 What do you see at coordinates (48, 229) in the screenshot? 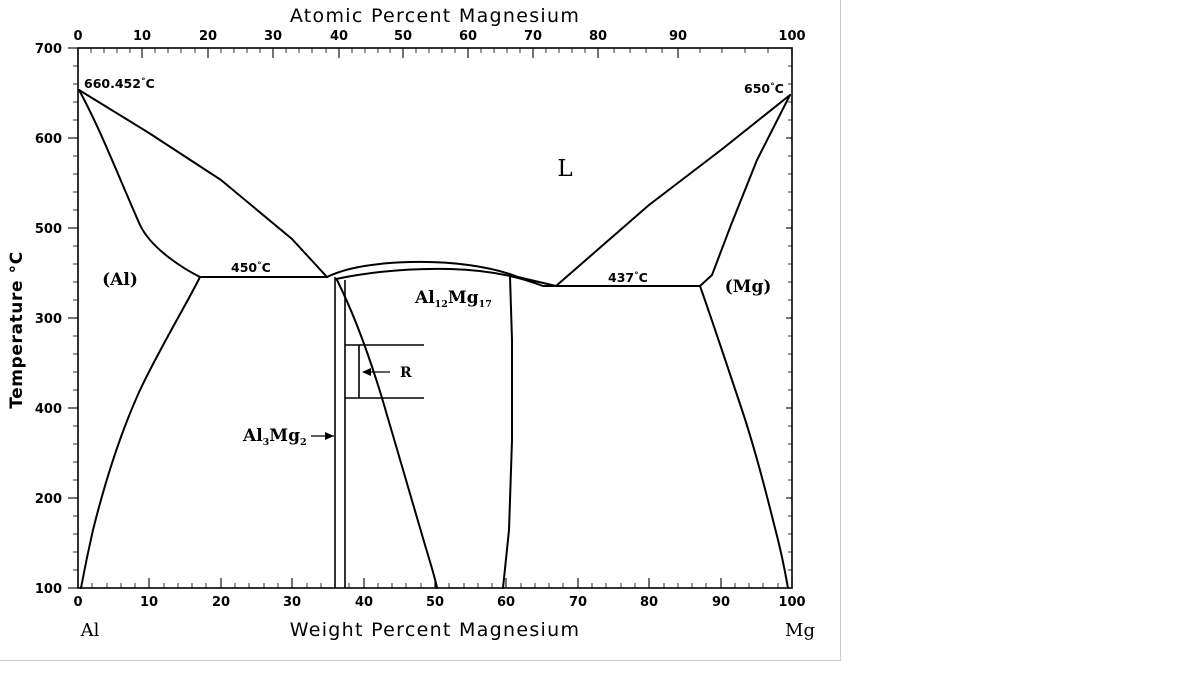
I see `left-tick-label: 500` at bounding box center [48, 229].